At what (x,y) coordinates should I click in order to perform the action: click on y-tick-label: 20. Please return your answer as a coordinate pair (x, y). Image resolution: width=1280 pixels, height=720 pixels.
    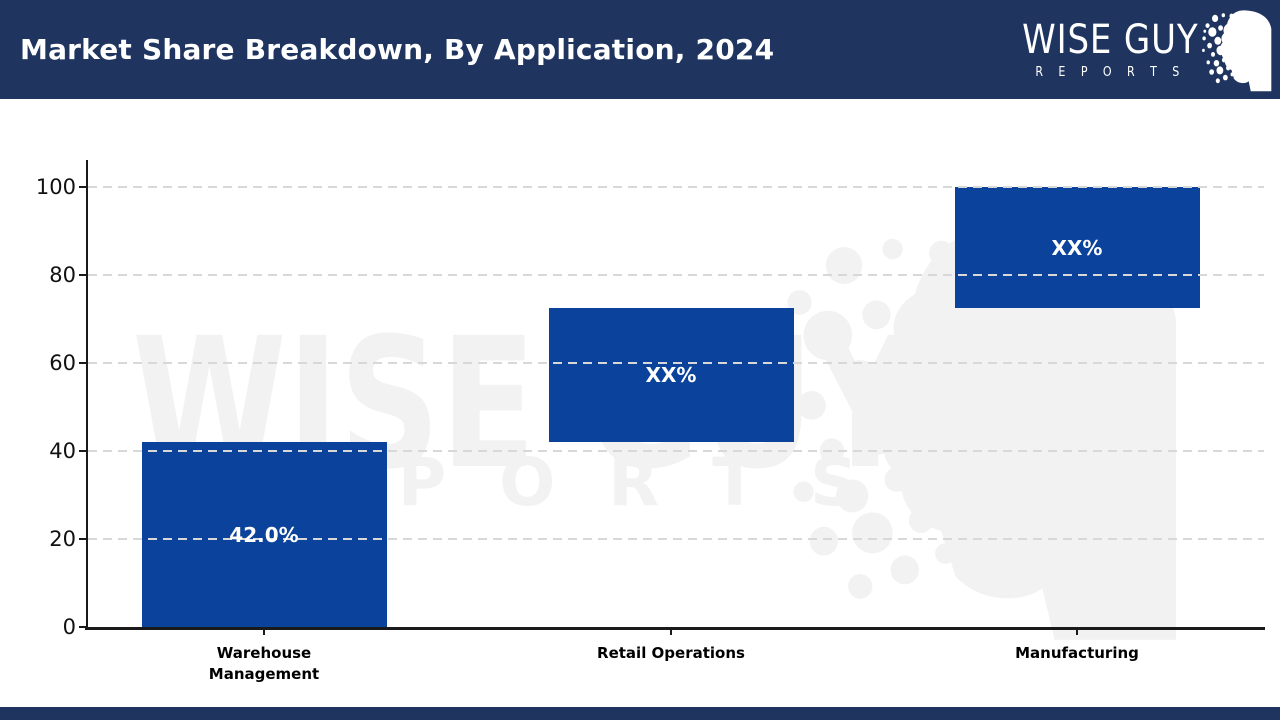
    Looking at the image, I should click on (62, 539).